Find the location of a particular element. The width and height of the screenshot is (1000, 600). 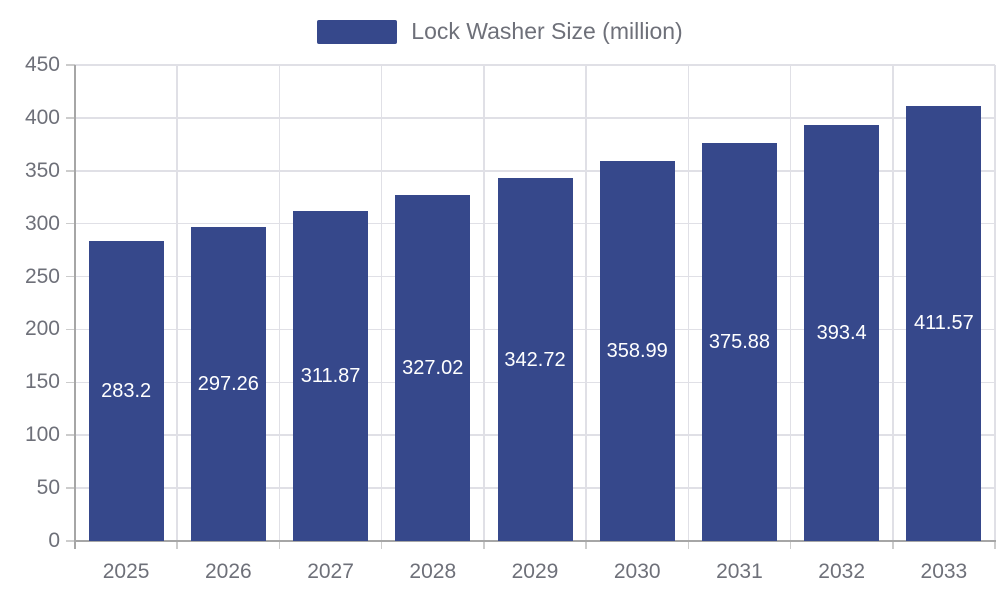

y-axis-tick-label: 200 is located at coordinates (42, 329).